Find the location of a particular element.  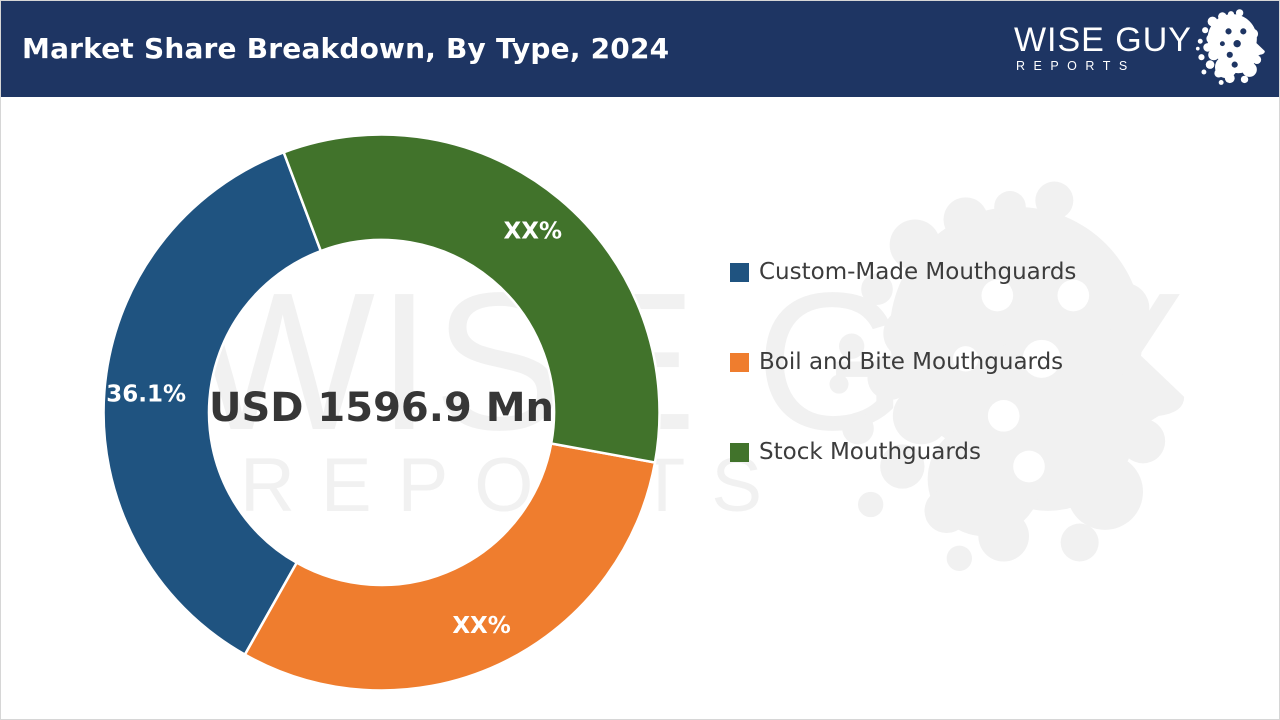

logo-title-text: WISE GUY is located at coordinates (1102, 39).